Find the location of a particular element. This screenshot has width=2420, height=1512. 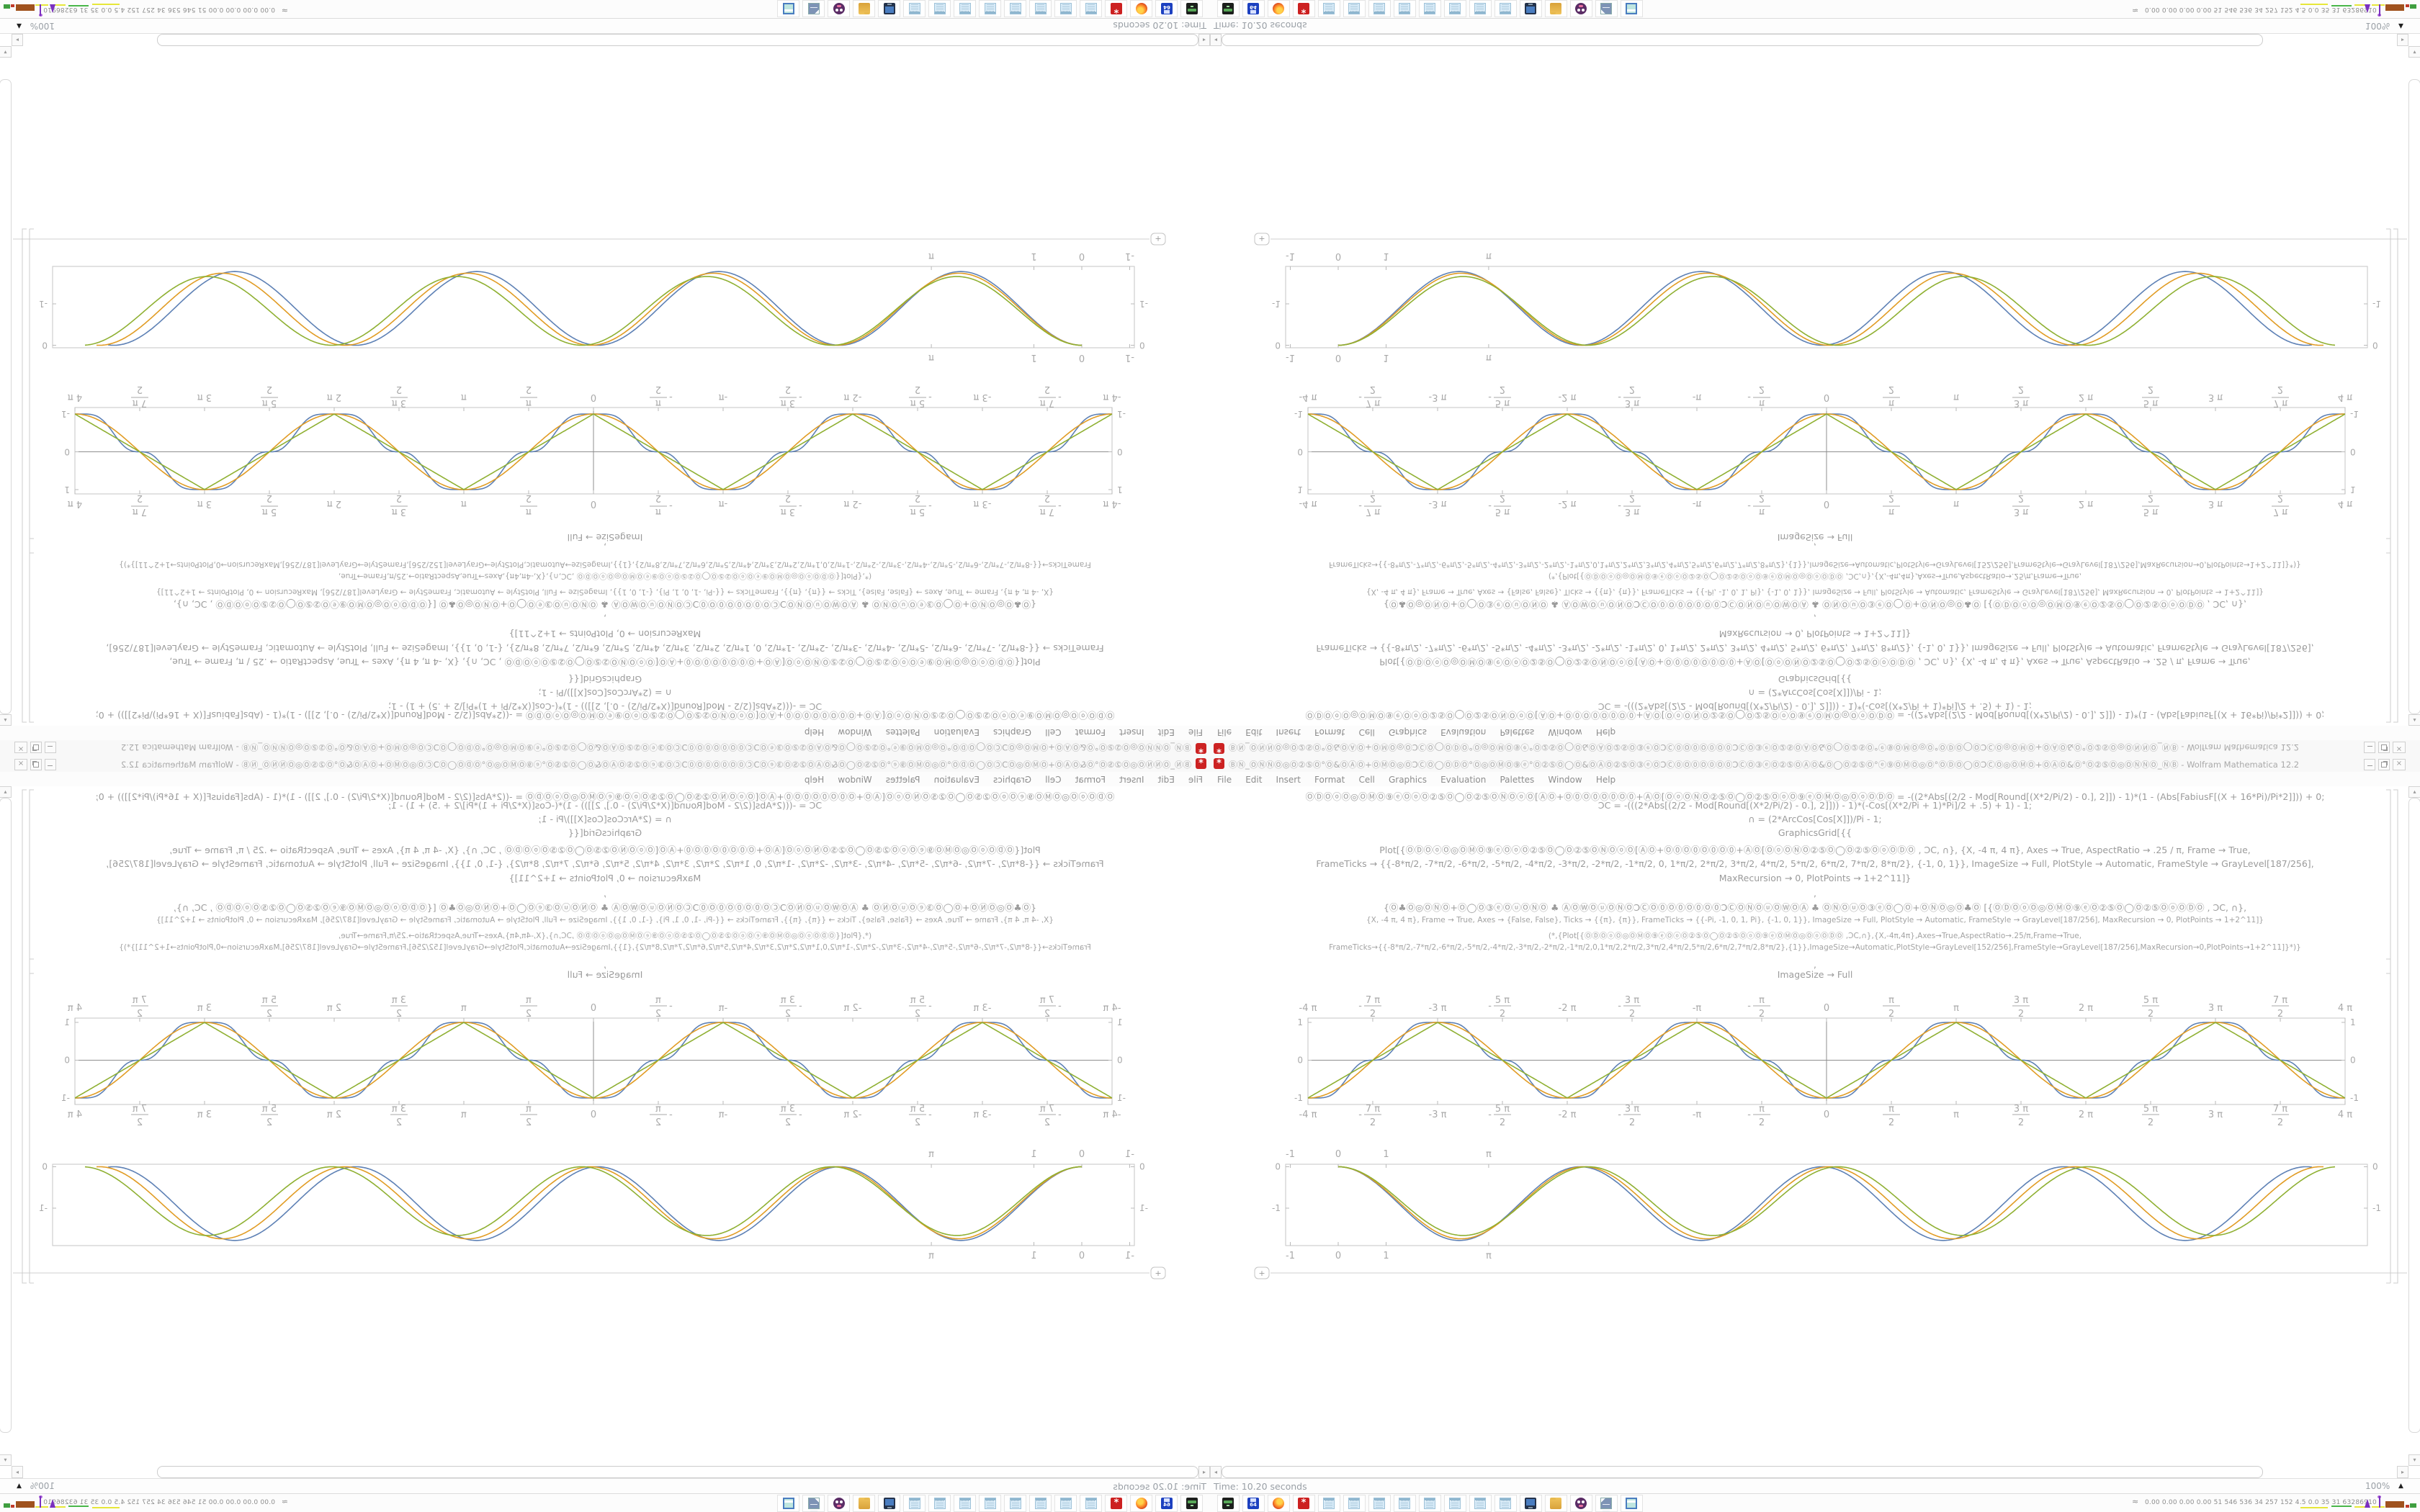

taskbar-item-monitor is located at coordinates (889, 8).